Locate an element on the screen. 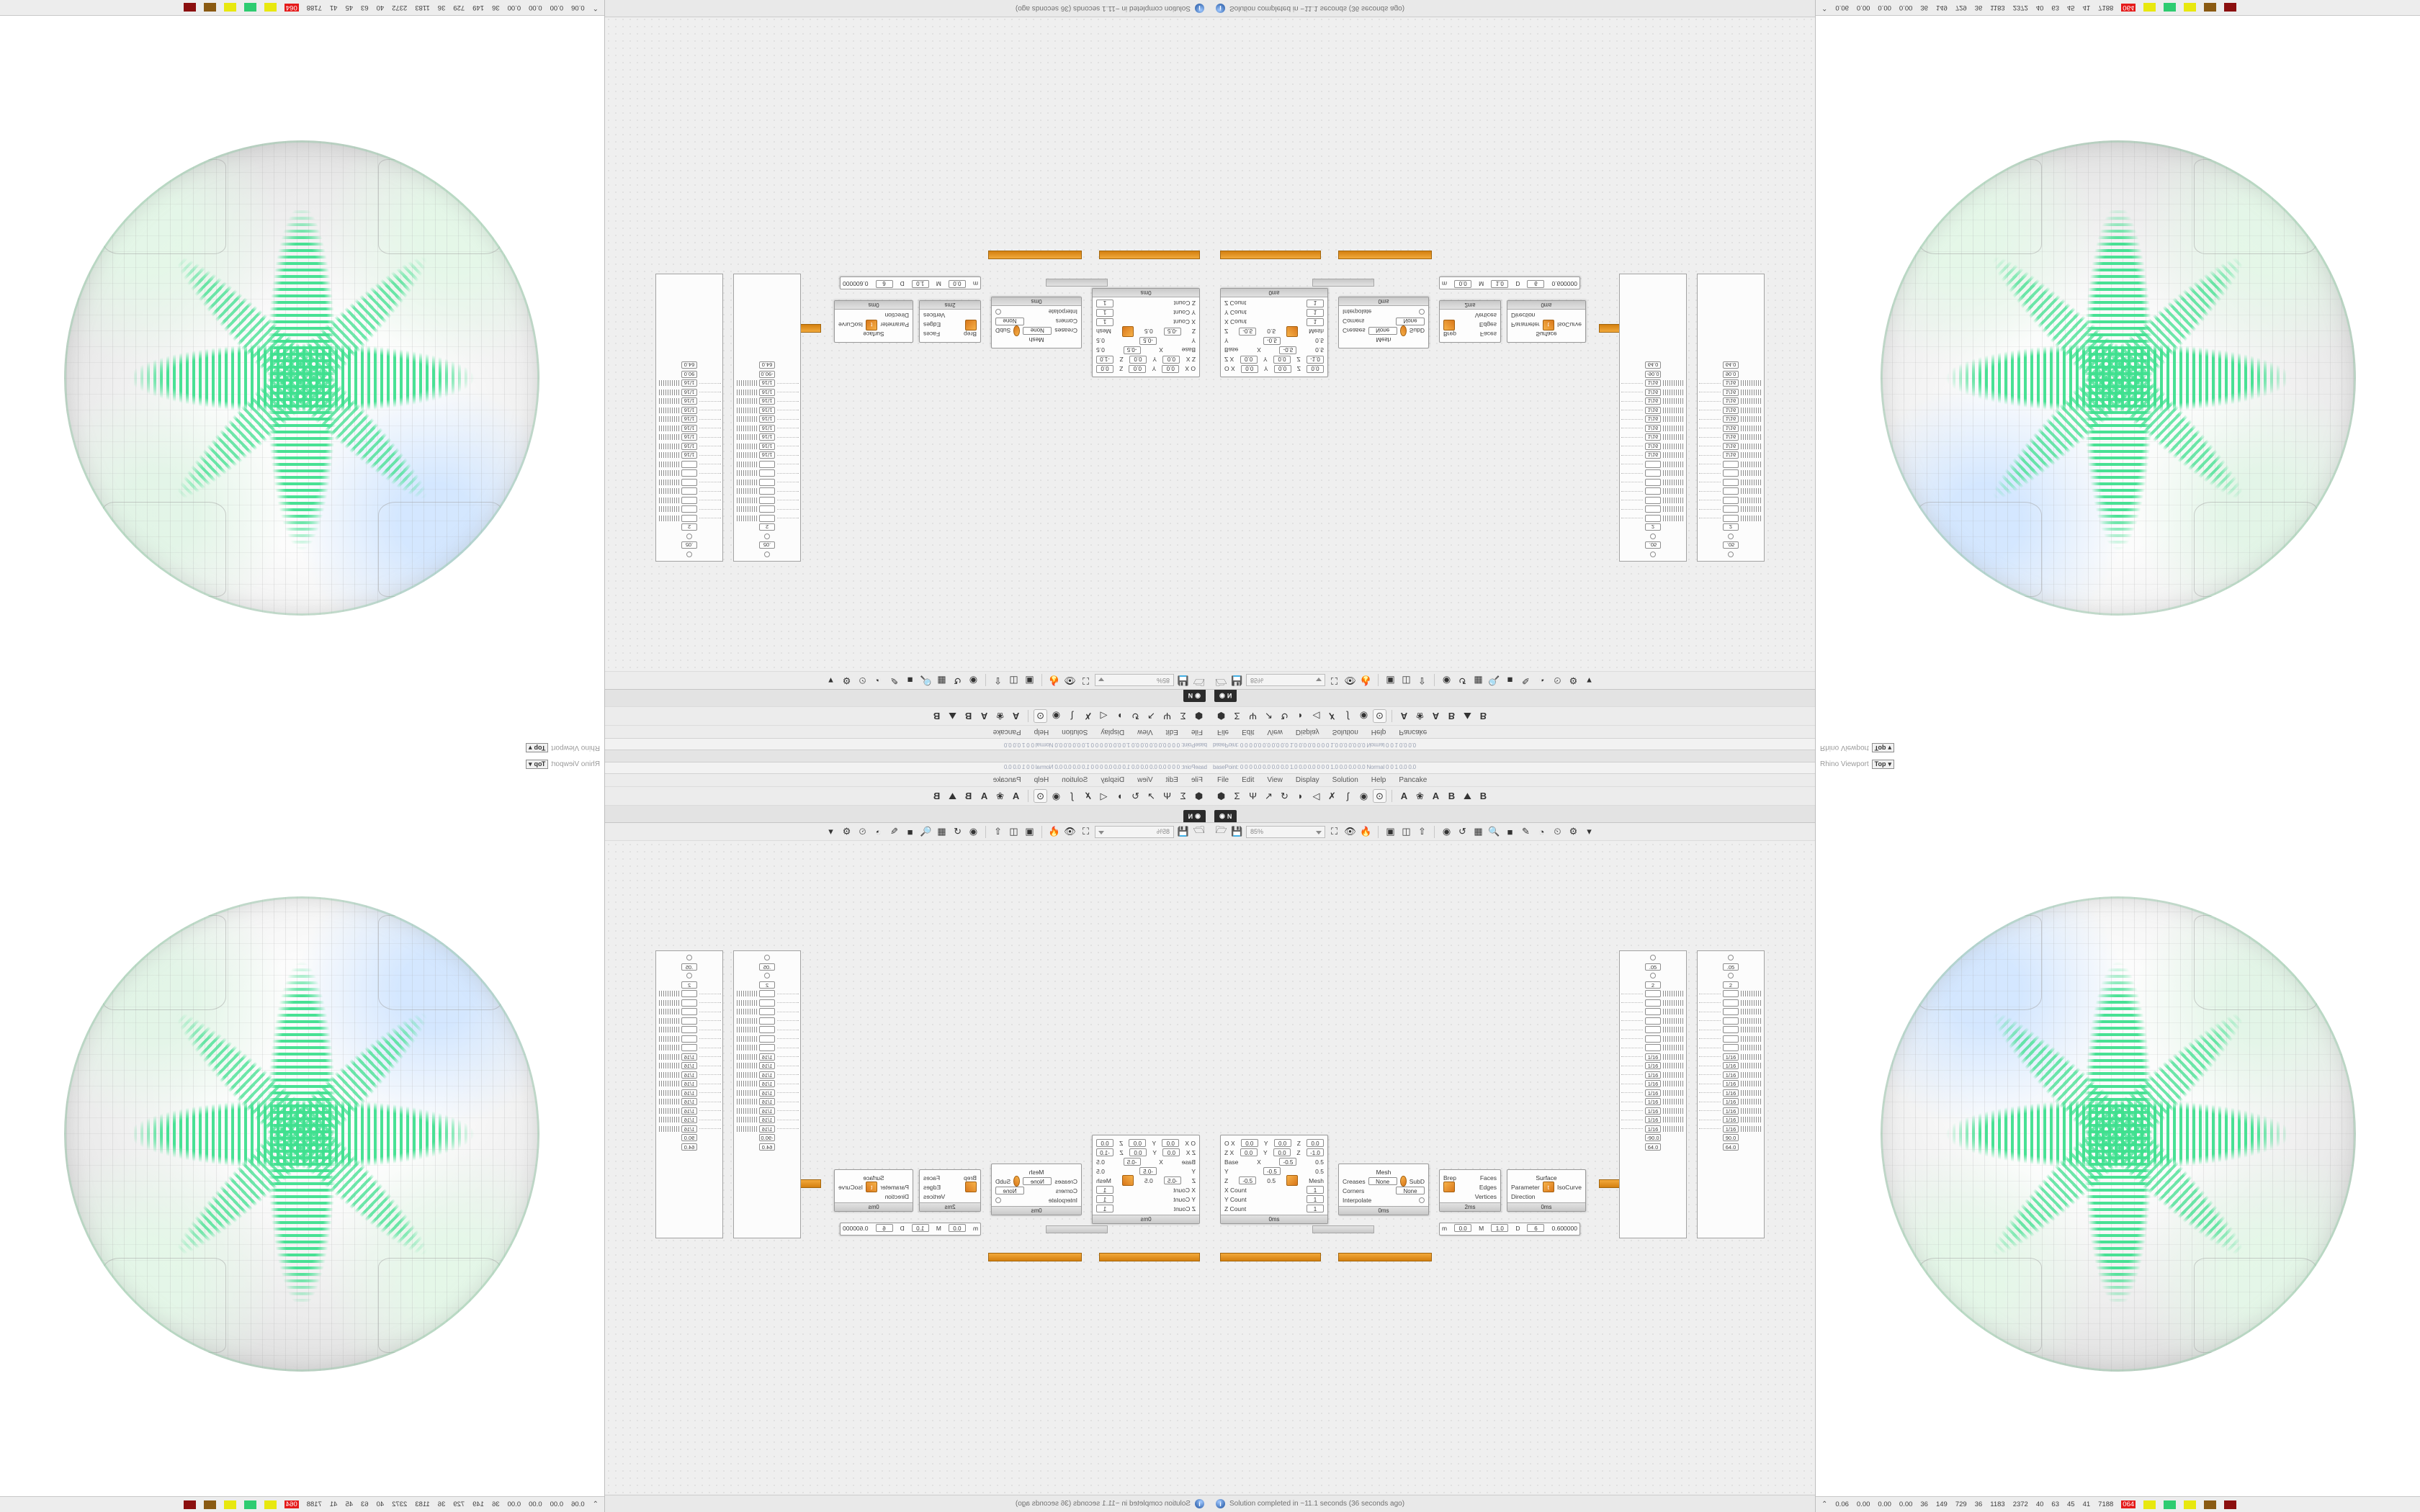 This screenshot has height=1512, width=2420. gha-assembly-icon: ↺ is located at coordinates (958, 680).